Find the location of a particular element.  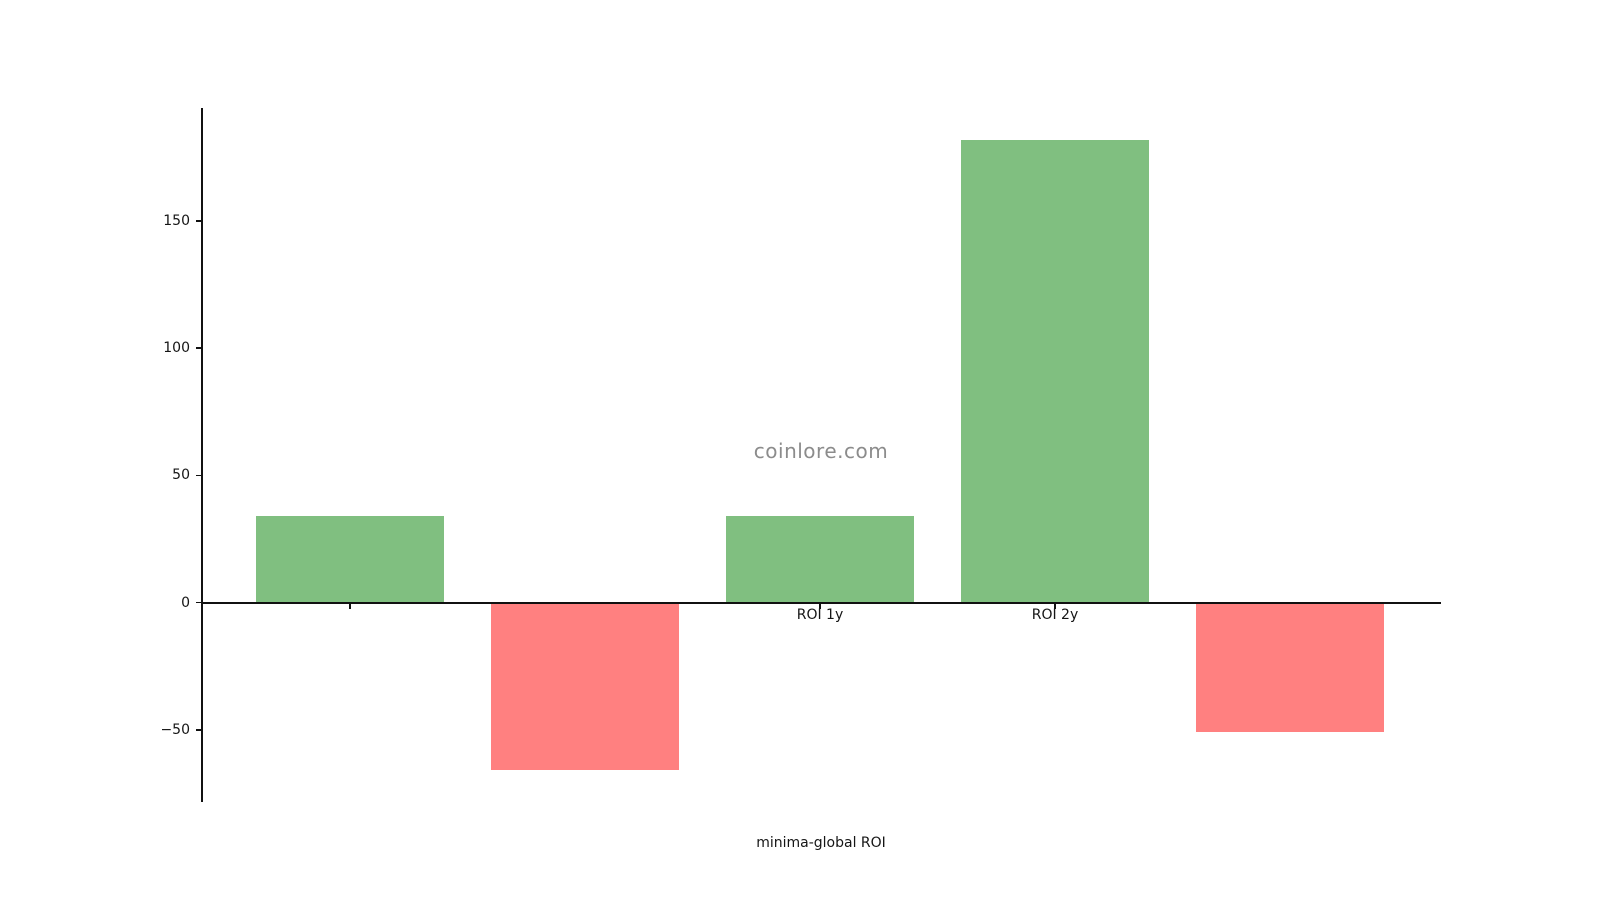

y-tick-label: 100 is located at coordinates (176, 348).